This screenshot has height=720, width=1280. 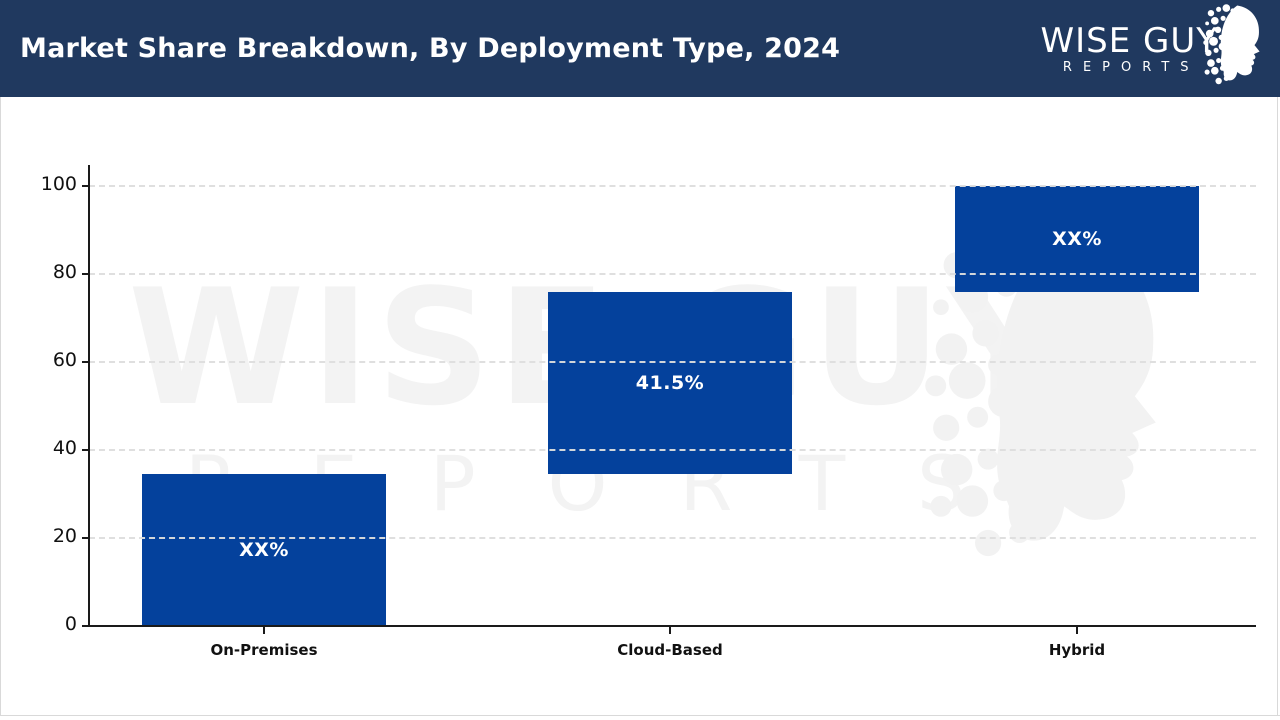 I want to click on bar-value-label-cloud-based: 41.5%, so click(x=670, y=382).